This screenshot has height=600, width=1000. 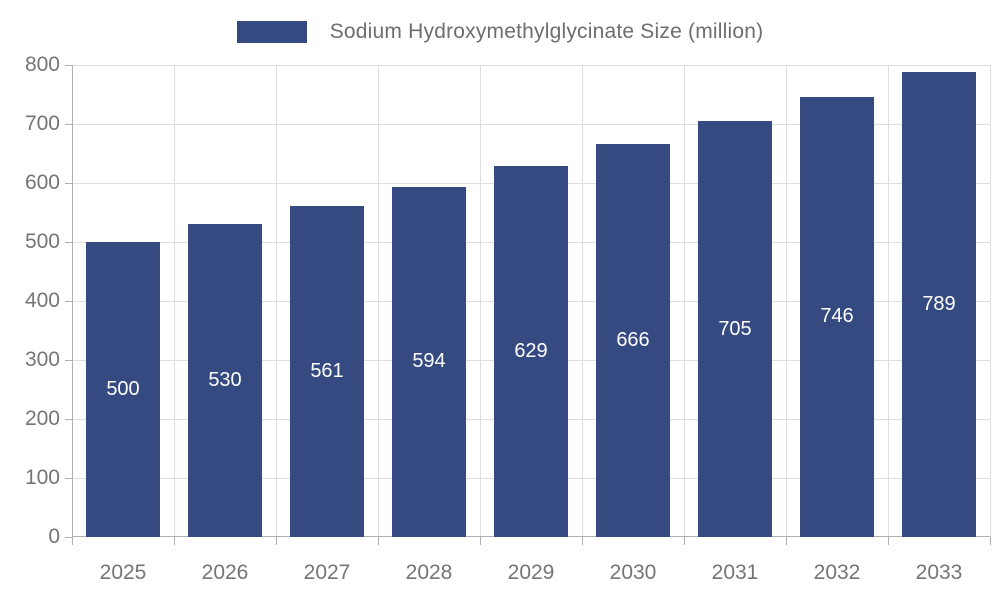 I want to click on bar-value-label: 594, so click(x=429, y=361).